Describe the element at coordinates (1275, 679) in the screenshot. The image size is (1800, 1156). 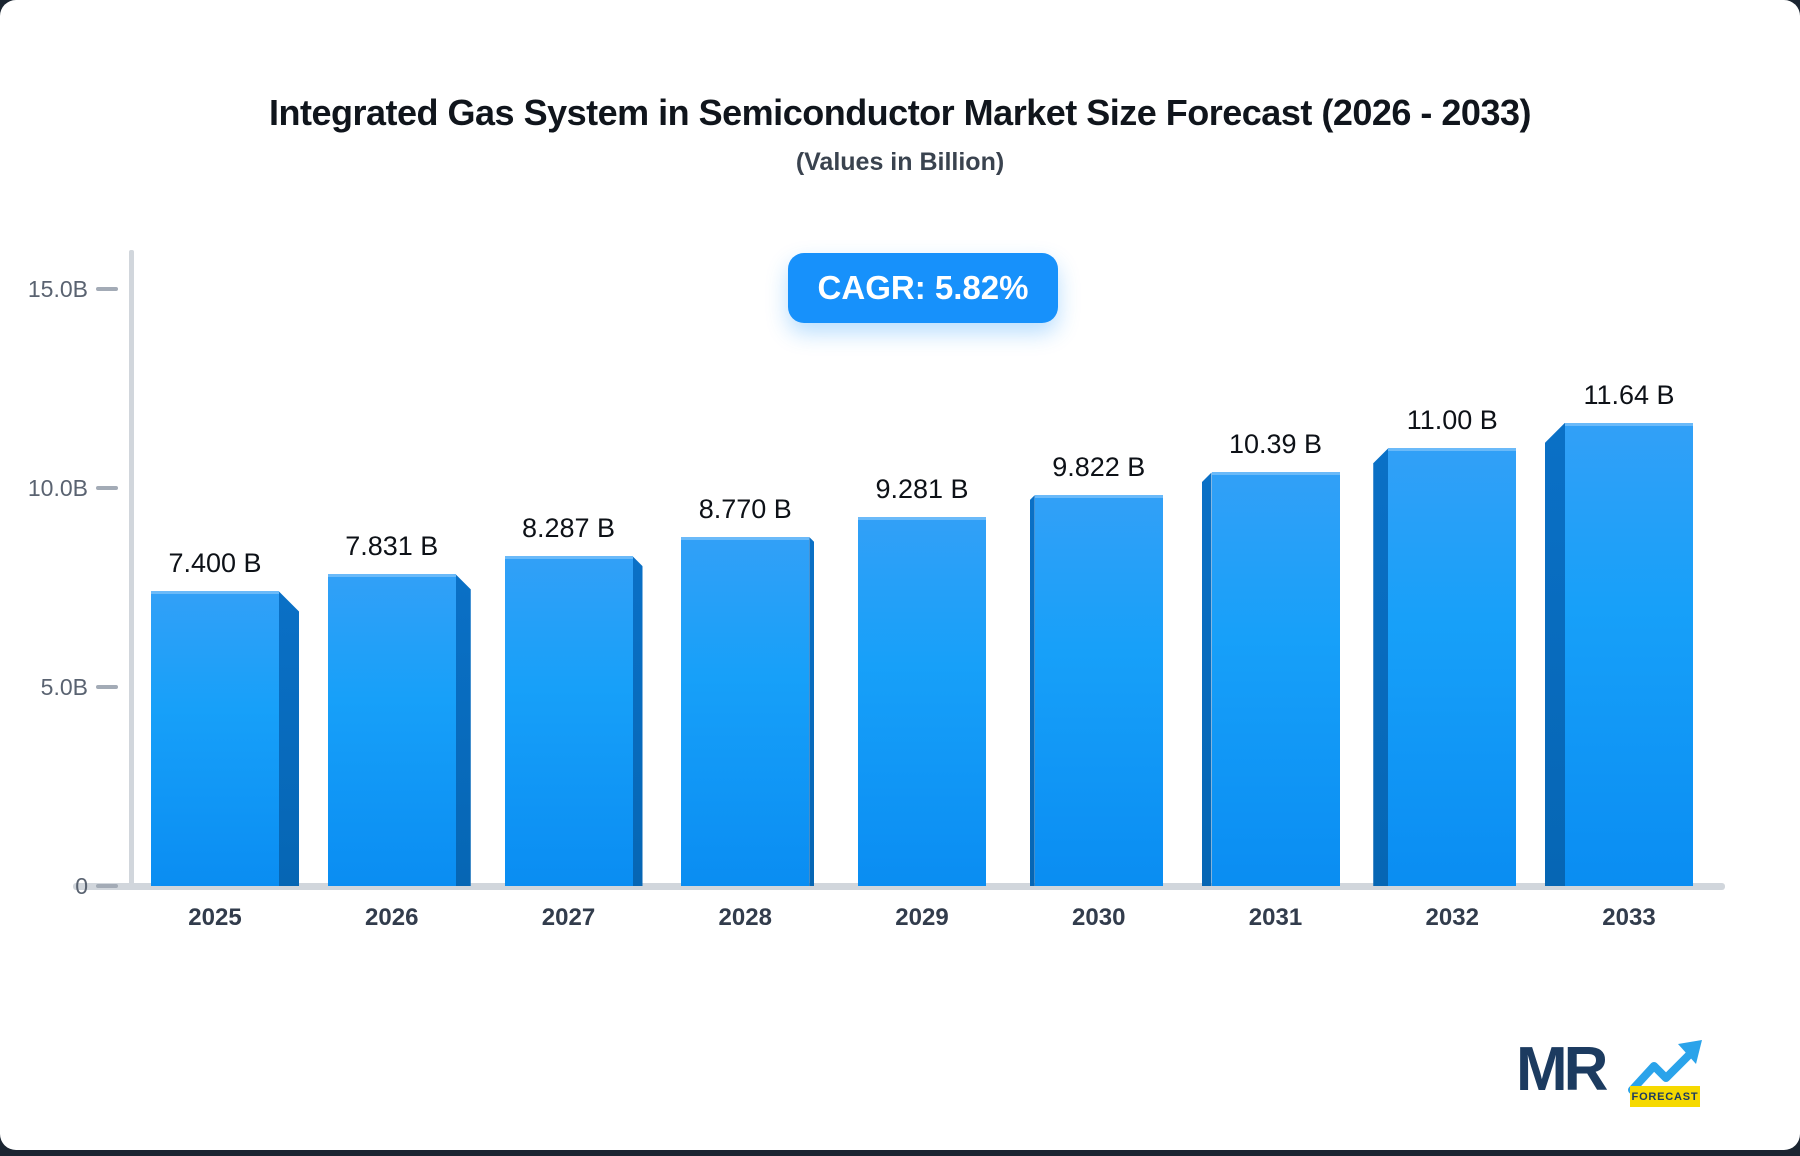
I see `bar-2031` at that location.